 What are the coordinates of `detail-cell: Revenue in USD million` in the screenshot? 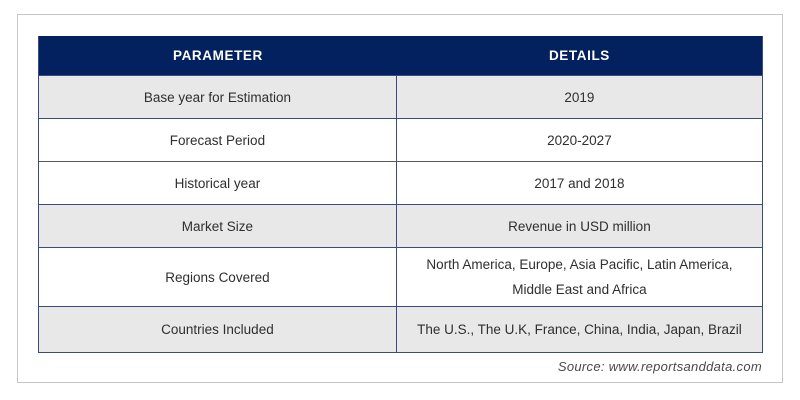 It's located at (579, 226).